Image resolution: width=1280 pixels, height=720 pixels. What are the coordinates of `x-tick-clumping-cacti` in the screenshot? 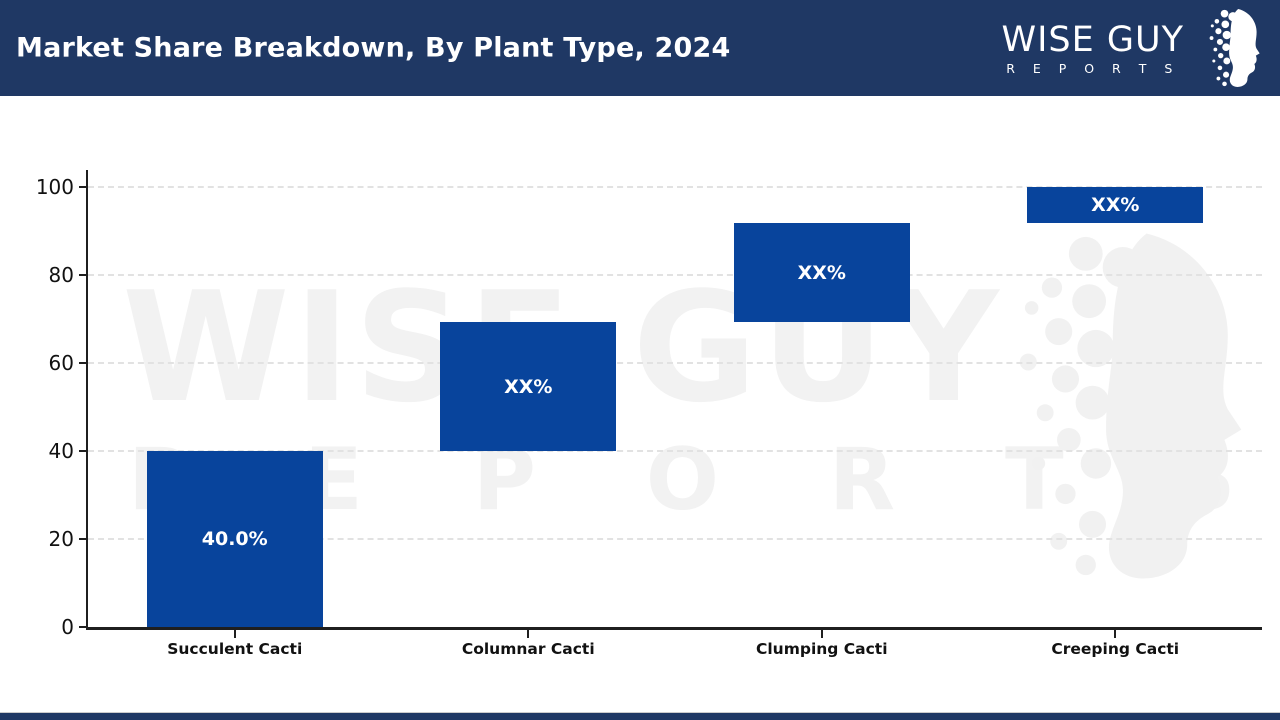 It's located at (821, 634).